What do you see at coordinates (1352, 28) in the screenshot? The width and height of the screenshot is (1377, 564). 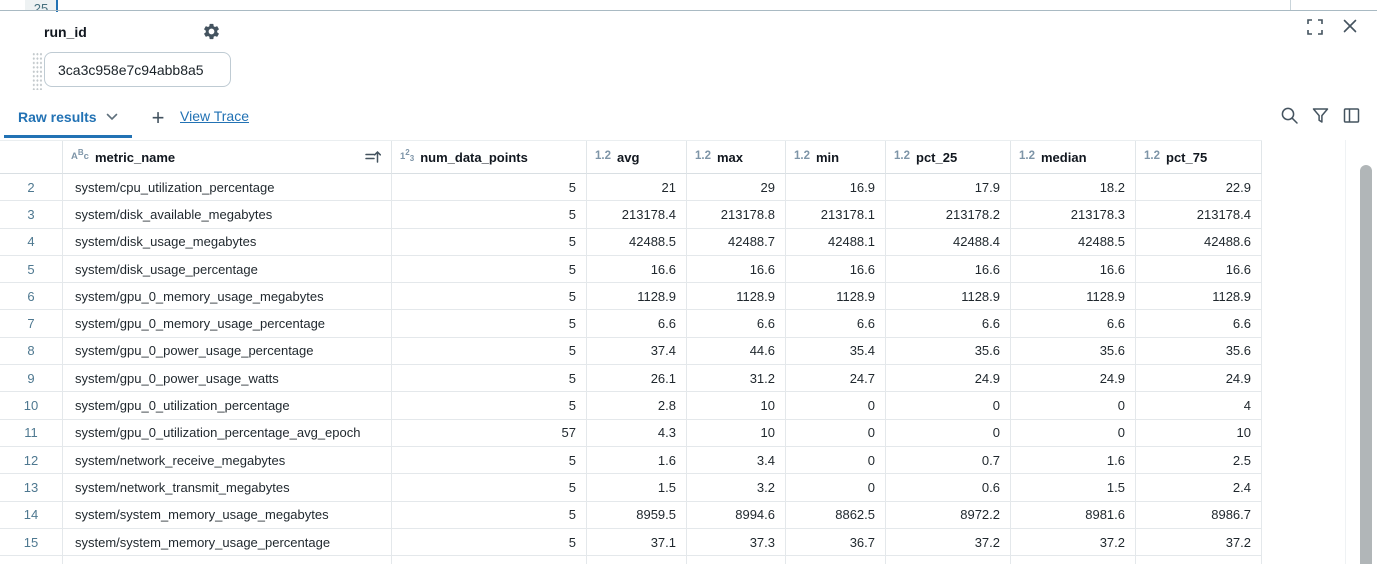 I see `close-icon` at bounding box center [1352, 28].